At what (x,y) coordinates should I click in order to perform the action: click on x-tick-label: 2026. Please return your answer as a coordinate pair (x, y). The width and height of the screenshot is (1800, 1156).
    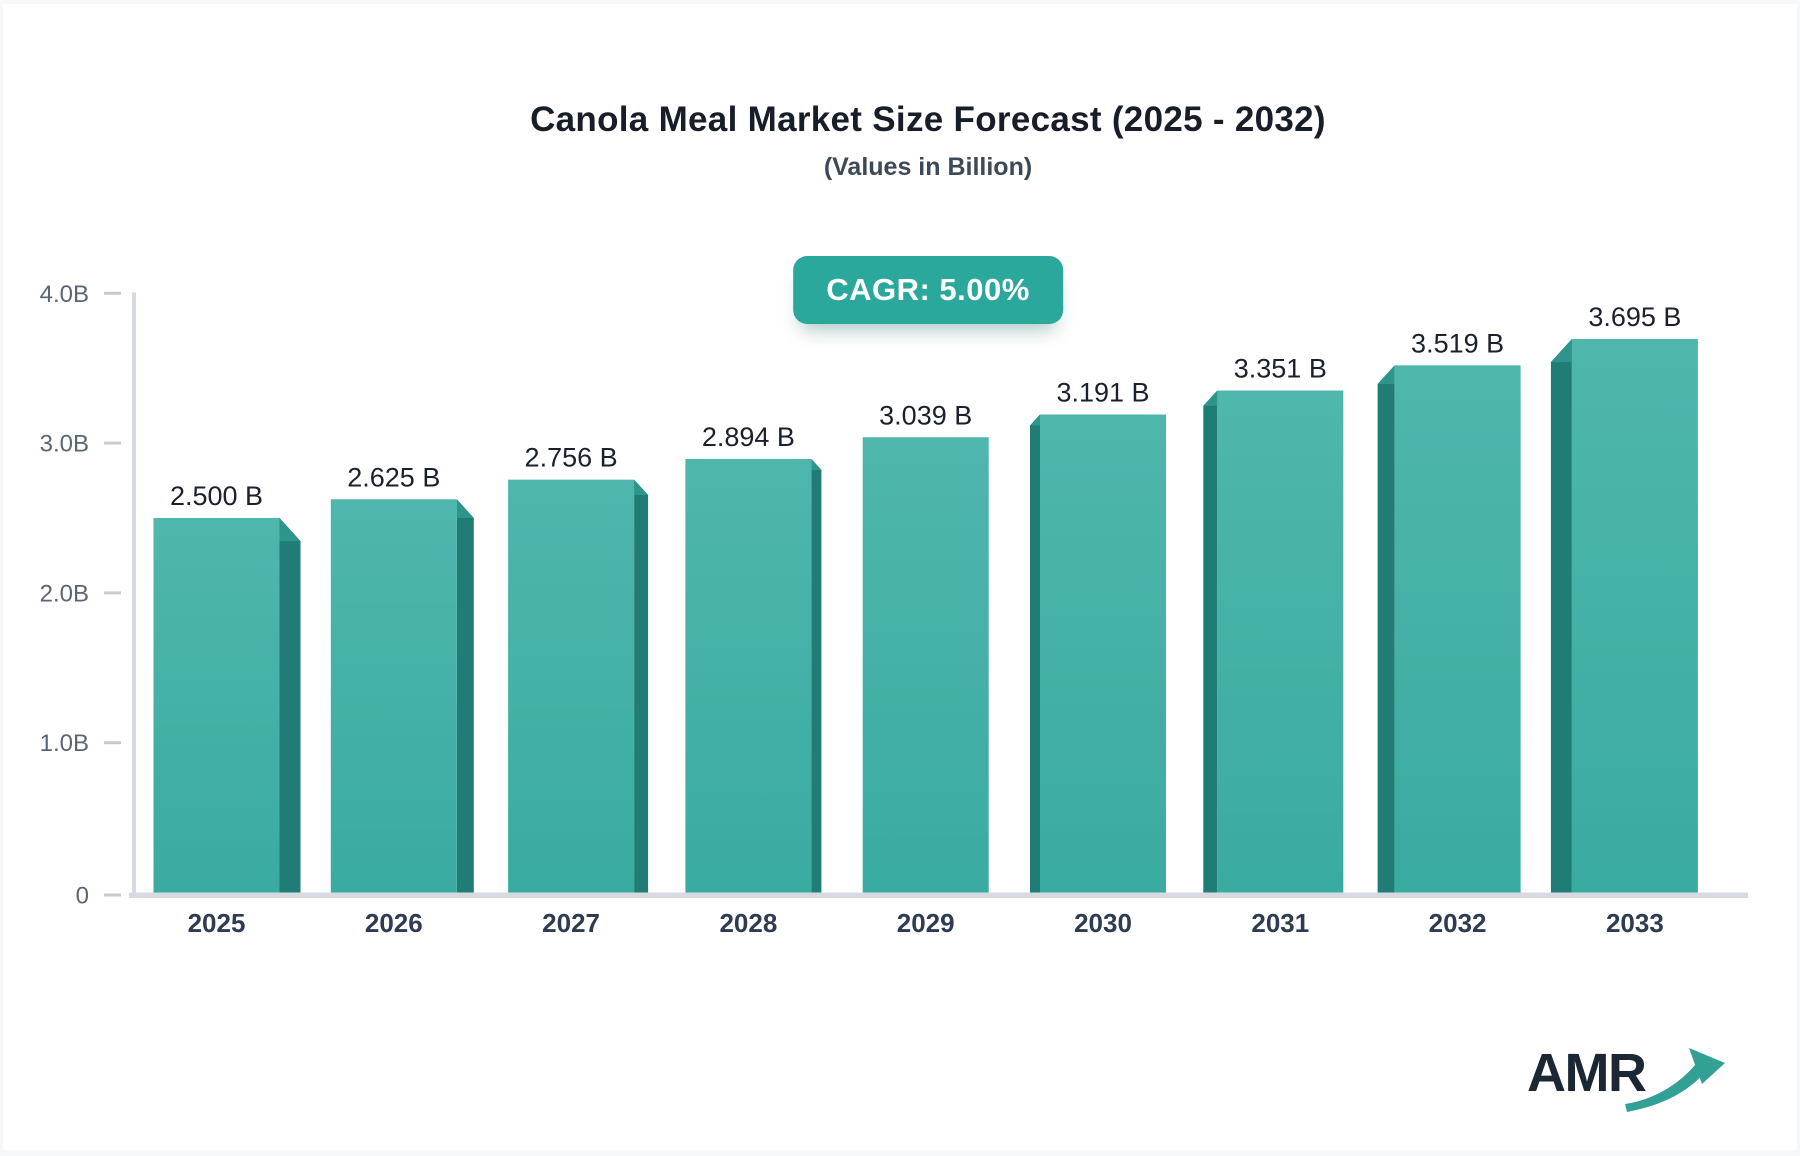
    Looking at the image, I should click on (394, 923).